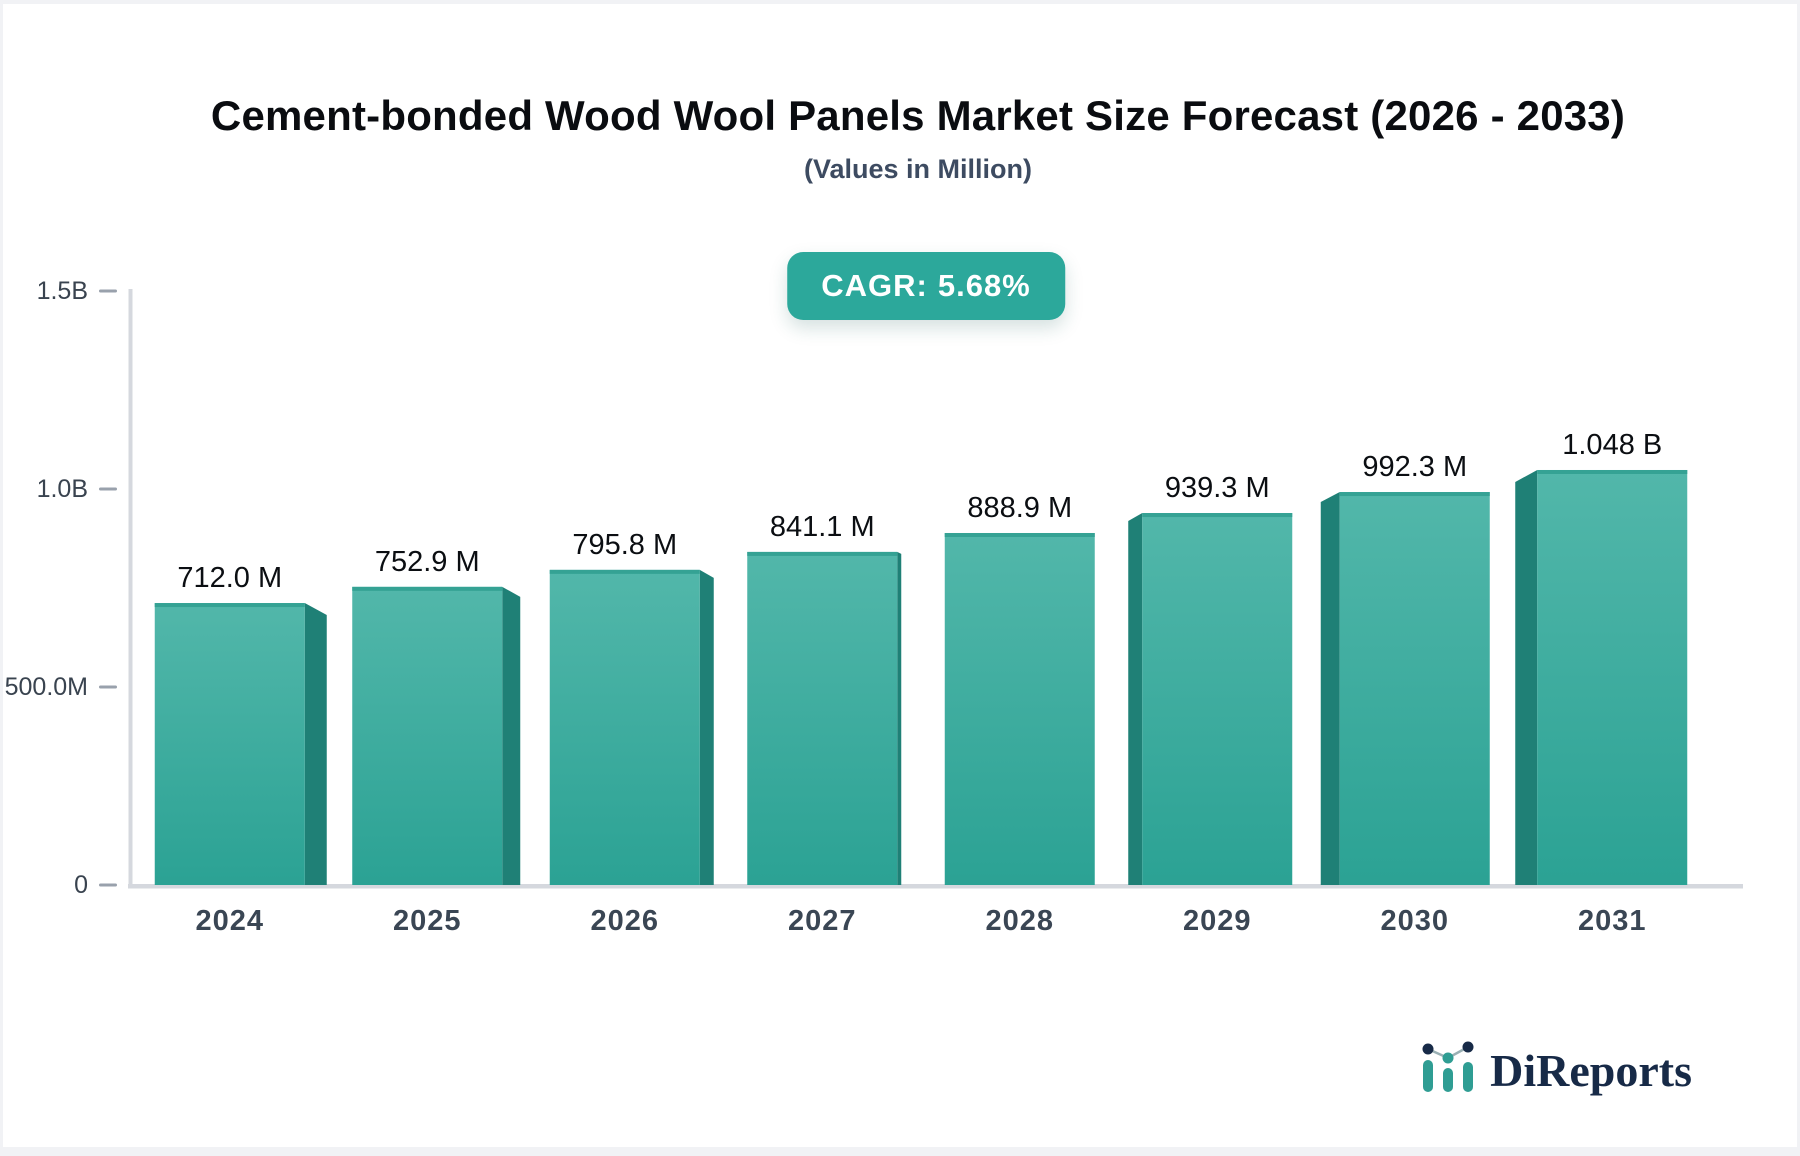 This screenshot has height=1156, width=1800. I want to click on logo-text: DiReports, so click(1591, 1070).